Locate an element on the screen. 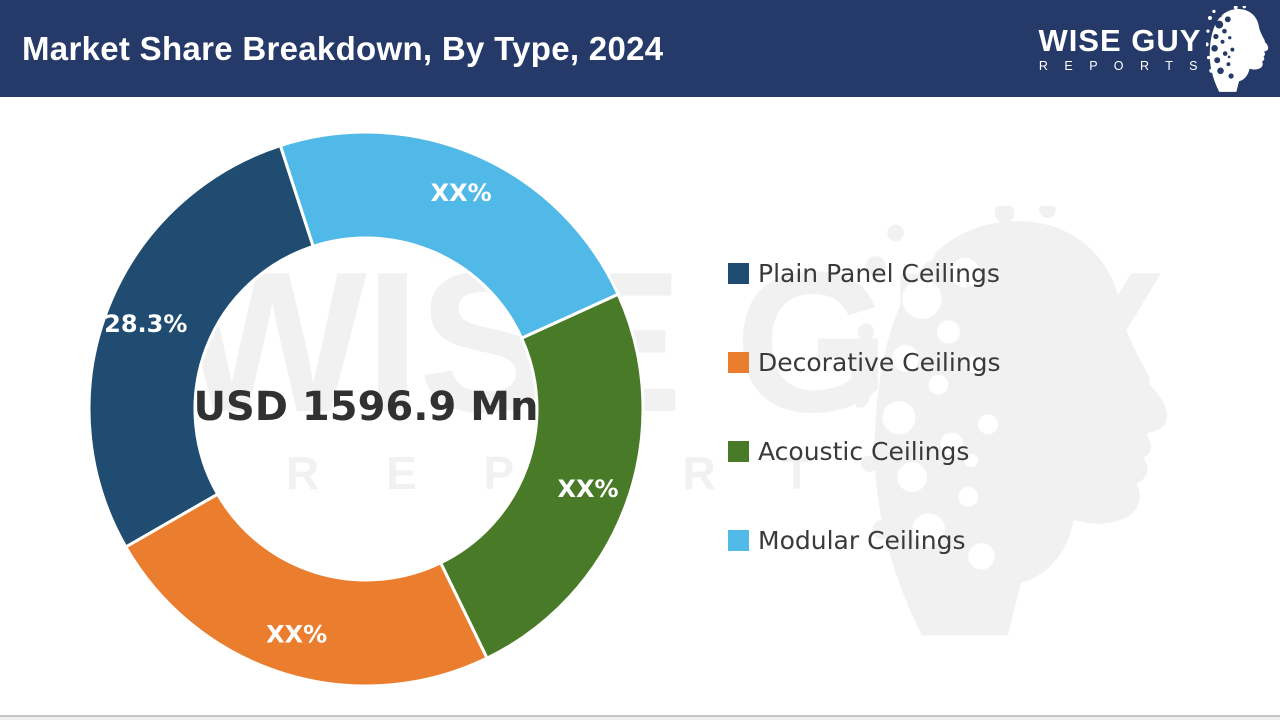 This screenshot has height=720, width=1280. legend-swatch-acoustic-ceilings is located at coordinates (738, 451).